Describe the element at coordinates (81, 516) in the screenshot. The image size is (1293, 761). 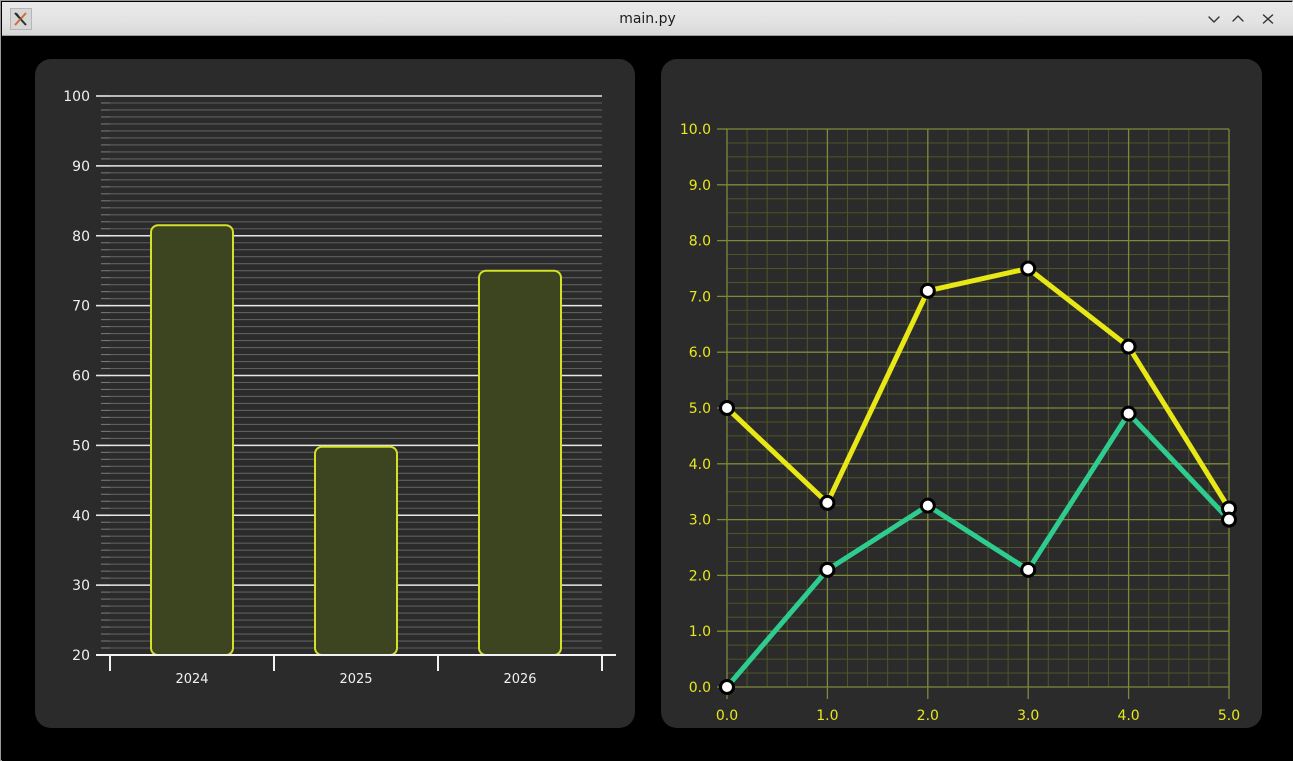
I see `bar-y-tick-label: 40` at that location.